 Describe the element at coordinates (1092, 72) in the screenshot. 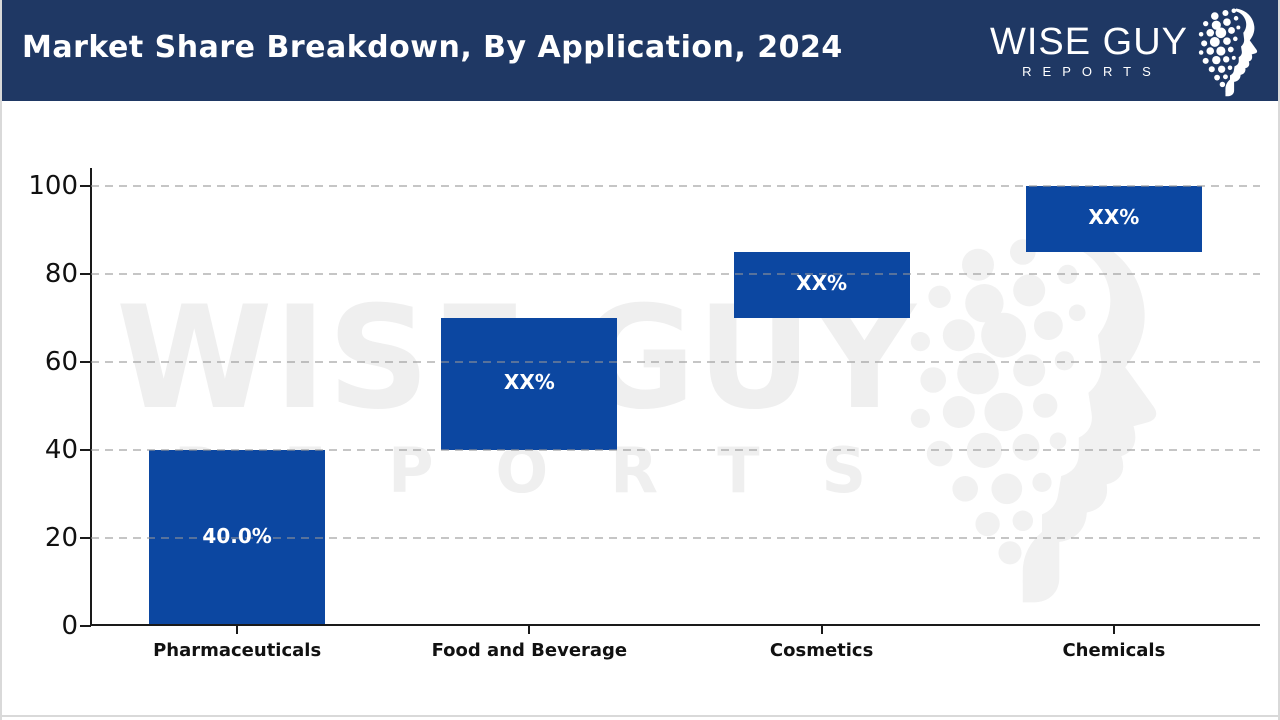

I see `logo-subtitle: REPORTS` at that location.